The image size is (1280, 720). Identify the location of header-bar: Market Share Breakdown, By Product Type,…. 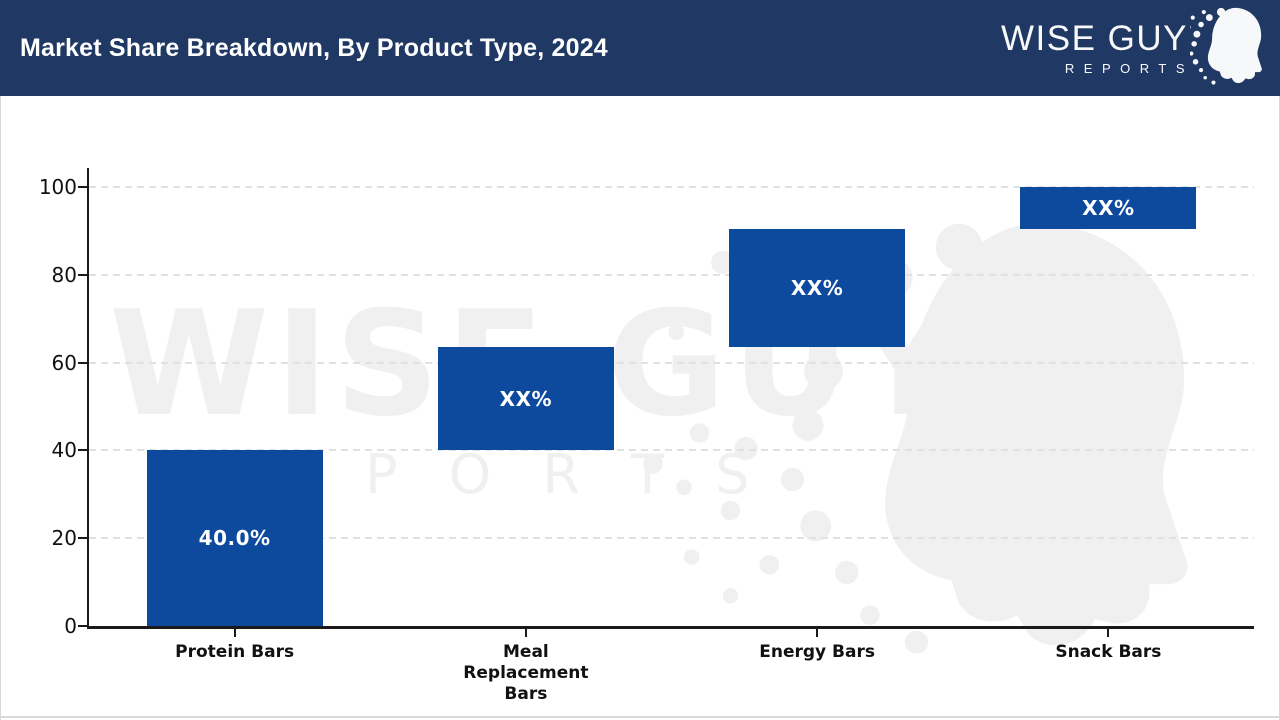
(640, 48).